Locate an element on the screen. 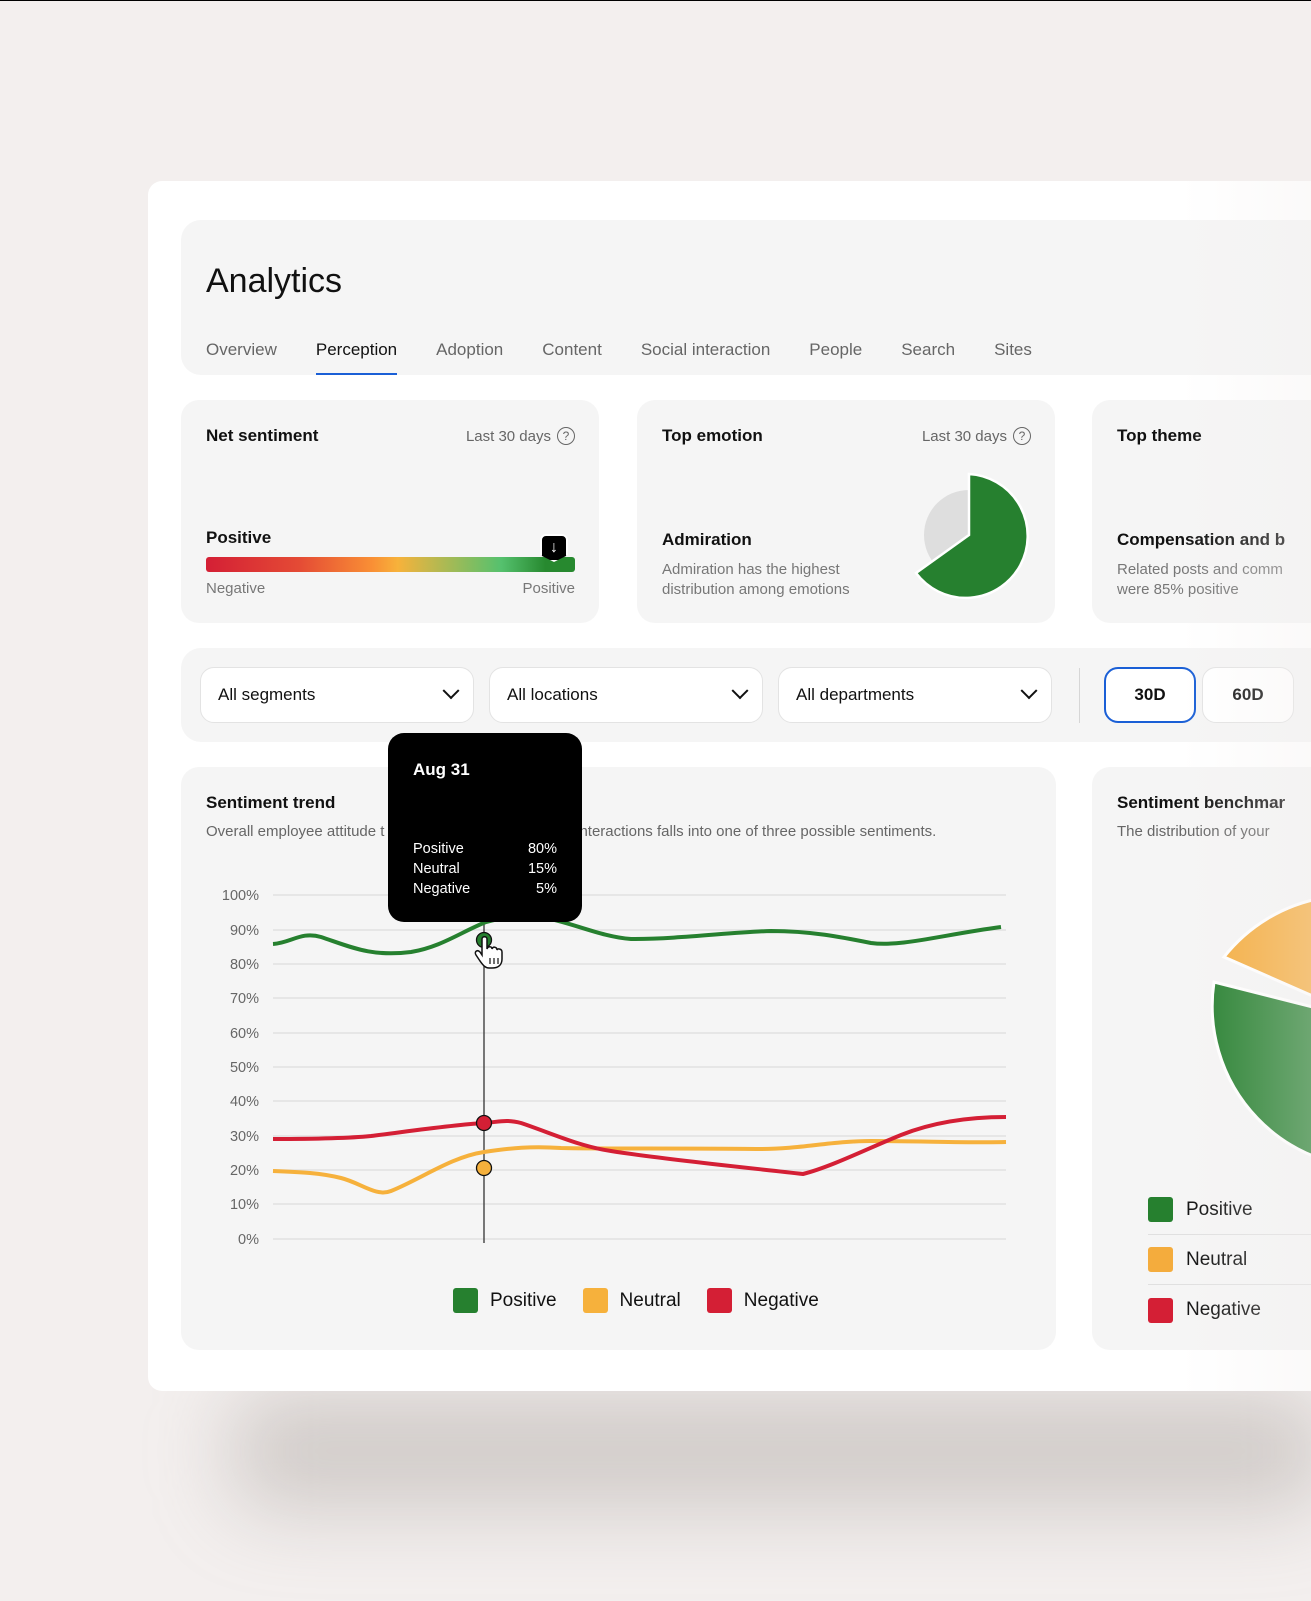  svg-text: 40% is located at coordinates (244, 1102).